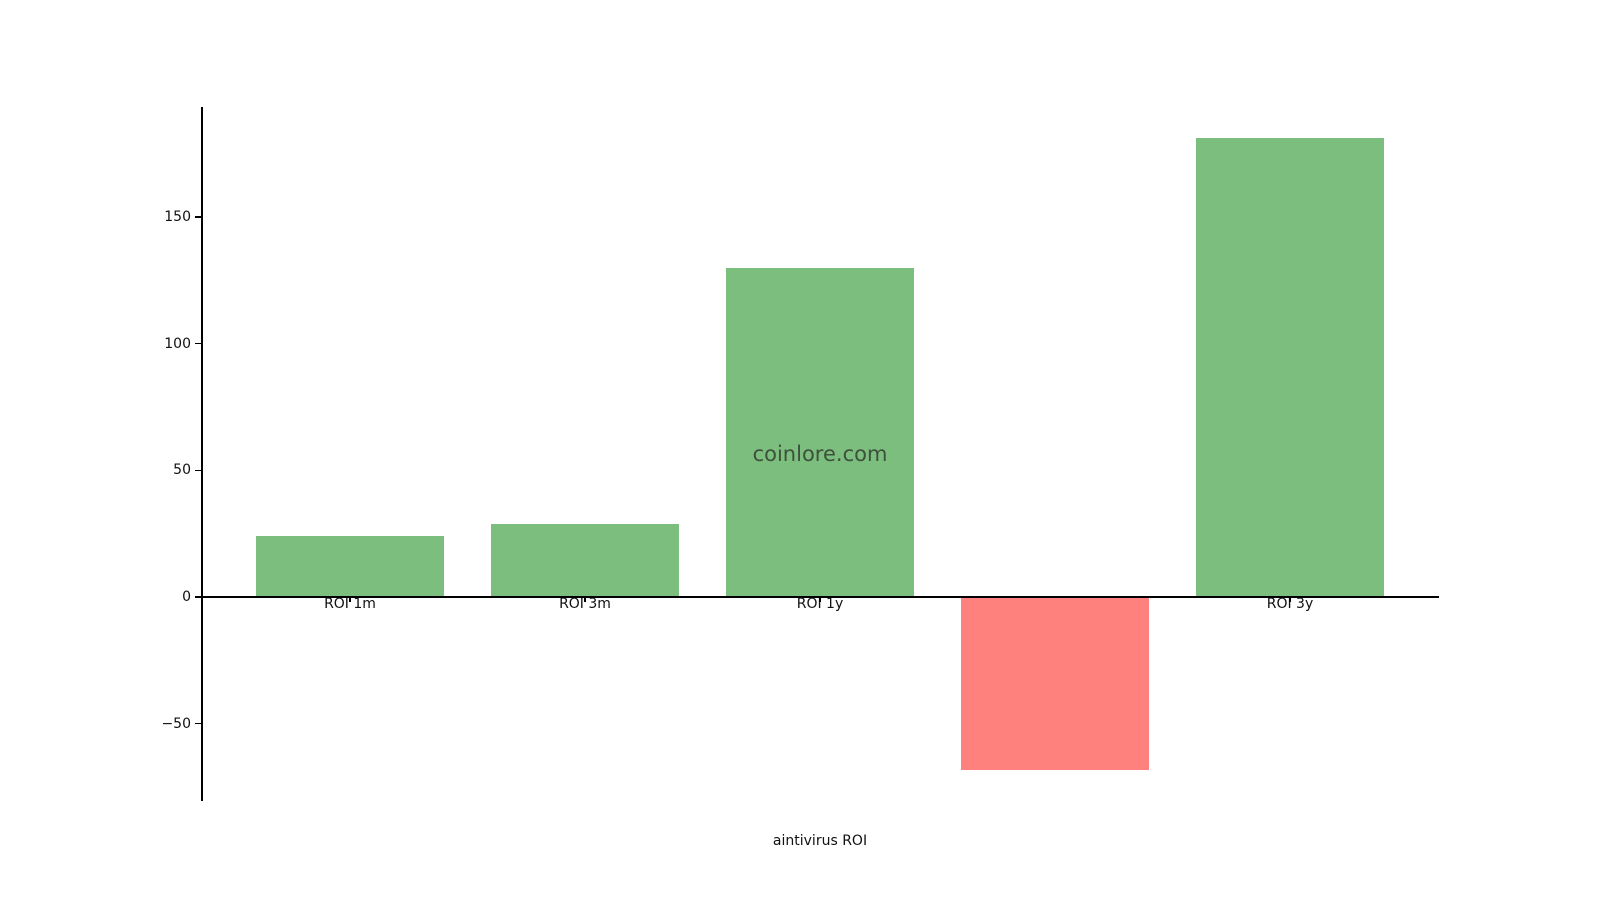 This screenshot has width=1600, height=900. What do you see at coordinates (177, 217) in the screenshot?
I see `y-tick-label: 150` at bounding box center [177, 217].